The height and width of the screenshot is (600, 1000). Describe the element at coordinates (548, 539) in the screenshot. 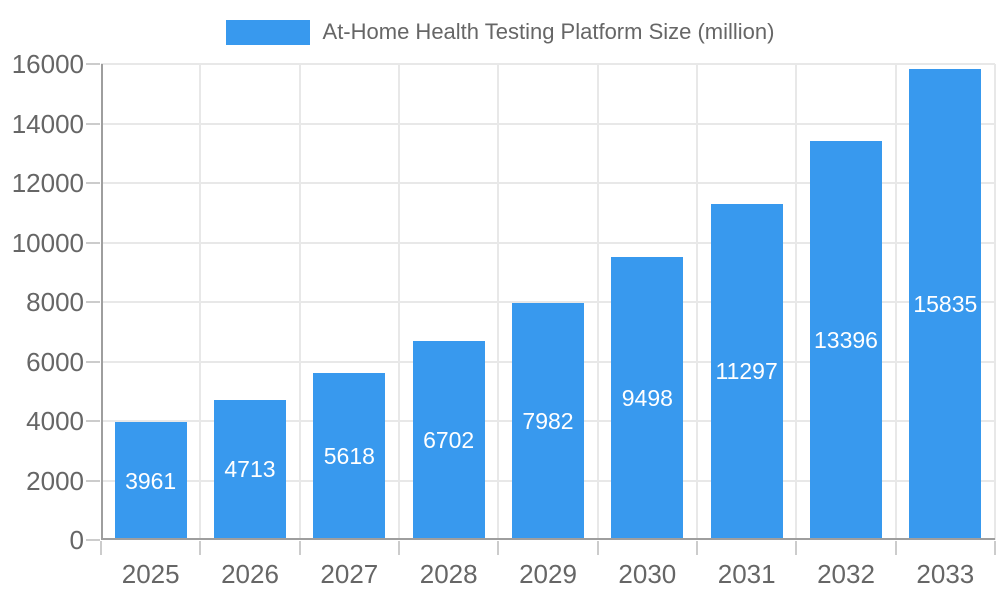

I see `x-axis-line` at that location.